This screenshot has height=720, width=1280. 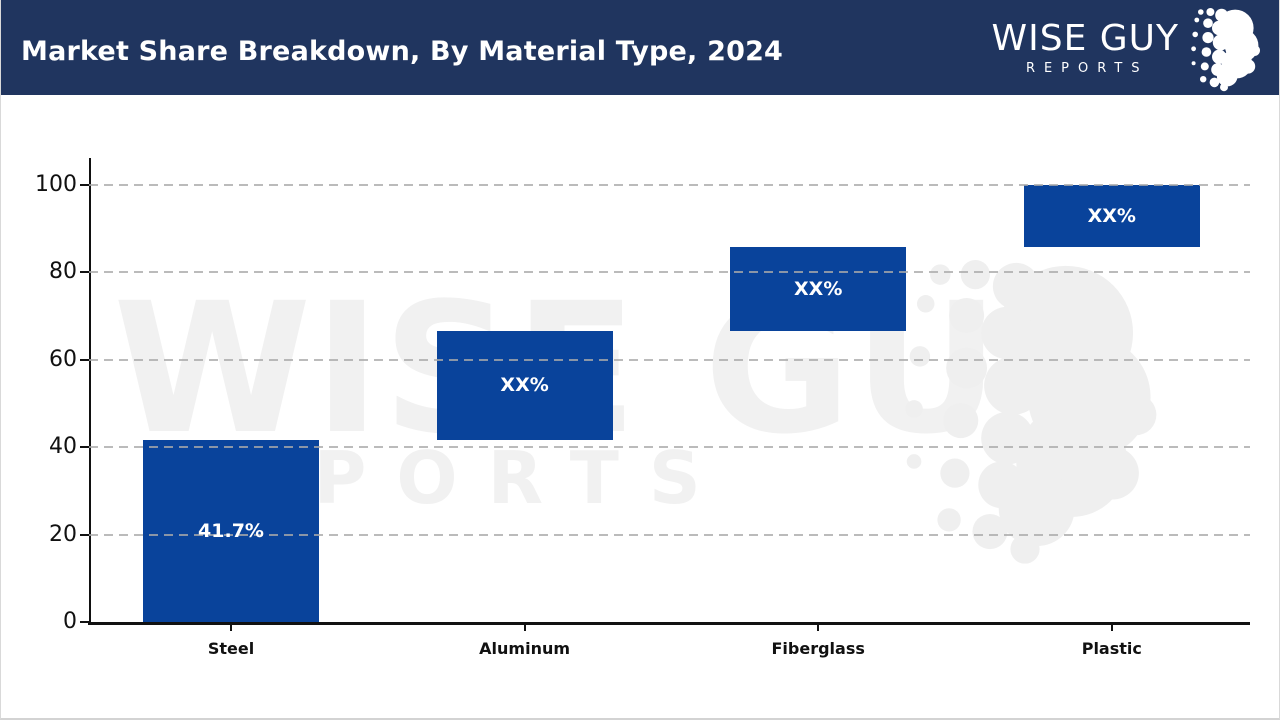 What do you see at coordinates (818, 648) in the screenshot?
I see `x-tick-label-fiberglass: Fiberglass` at bounding box center [818, 648].